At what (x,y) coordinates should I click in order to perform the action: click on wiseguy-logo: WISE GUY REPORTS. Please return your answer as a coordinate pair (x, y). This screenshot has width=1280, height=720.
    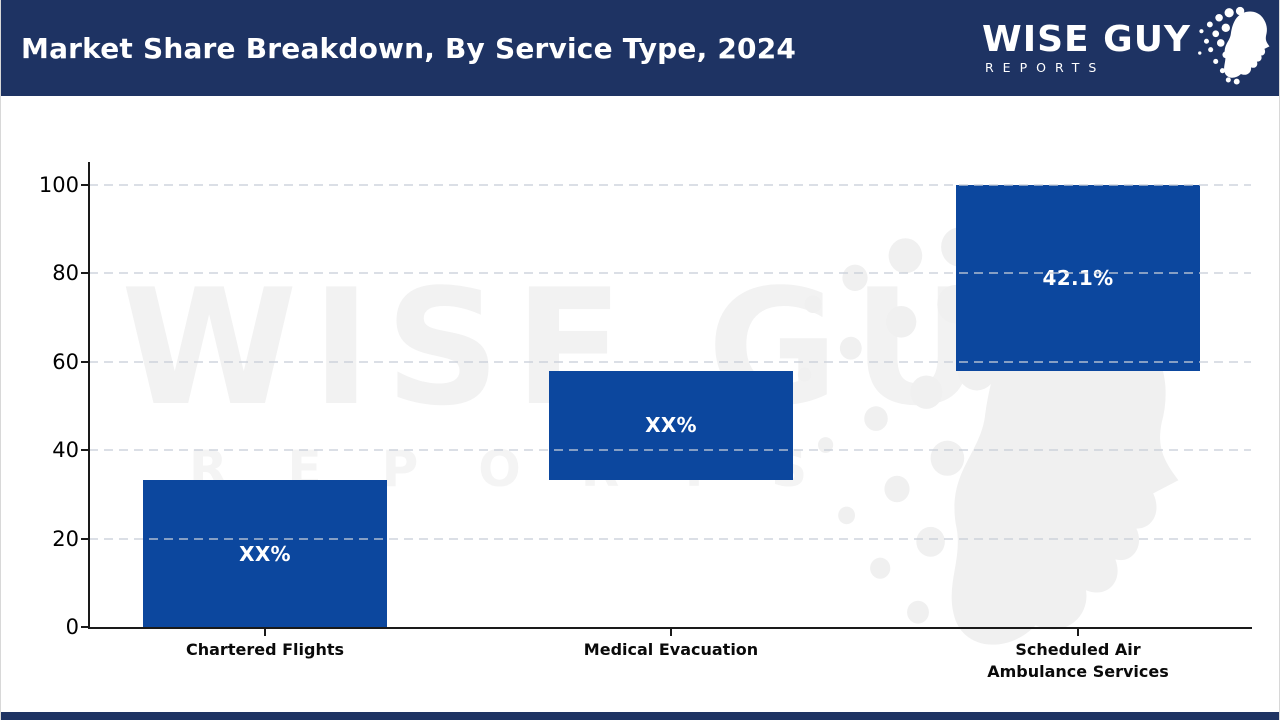
    Looking at the image, I should click on (1127, 48).